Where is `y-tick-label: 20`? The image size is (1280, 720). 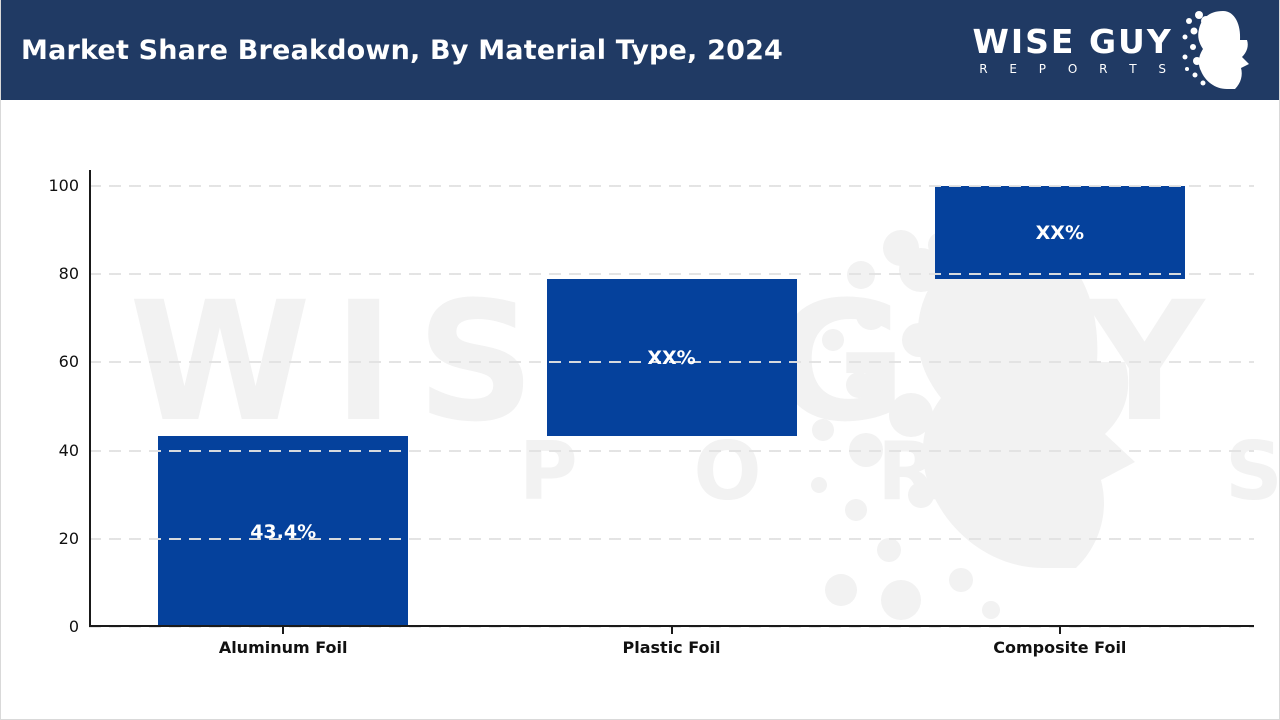 y-tick-label: 20 is located at coordinates (68, 538).